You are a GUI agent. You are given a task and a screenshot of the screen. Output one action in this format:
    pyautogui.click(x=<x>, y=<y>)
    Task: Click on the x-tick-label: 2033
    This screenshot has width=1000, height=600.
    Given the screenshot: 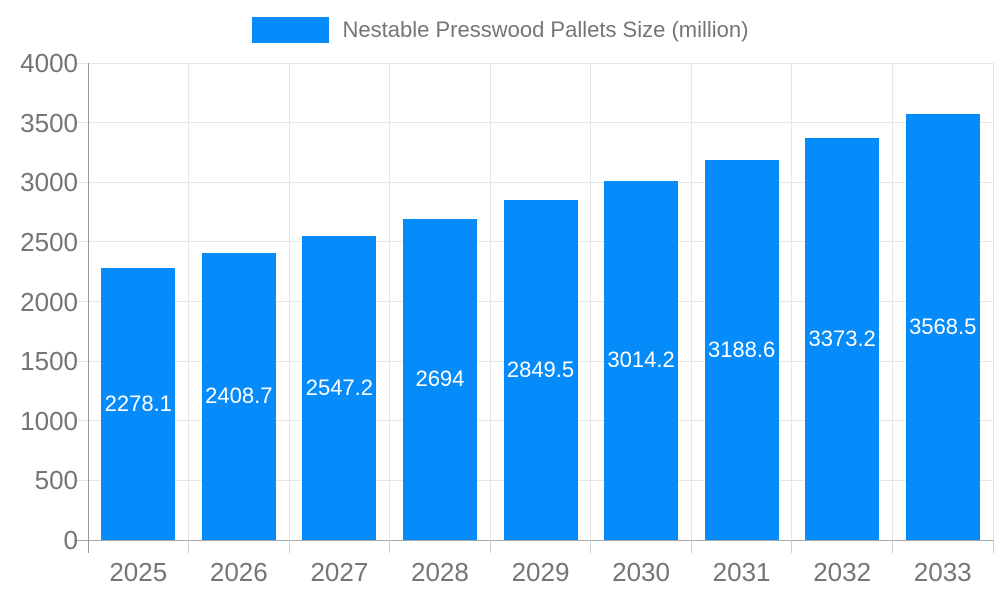 What is the action you would take?
    pyautogui.click(x=942, y=572)
    